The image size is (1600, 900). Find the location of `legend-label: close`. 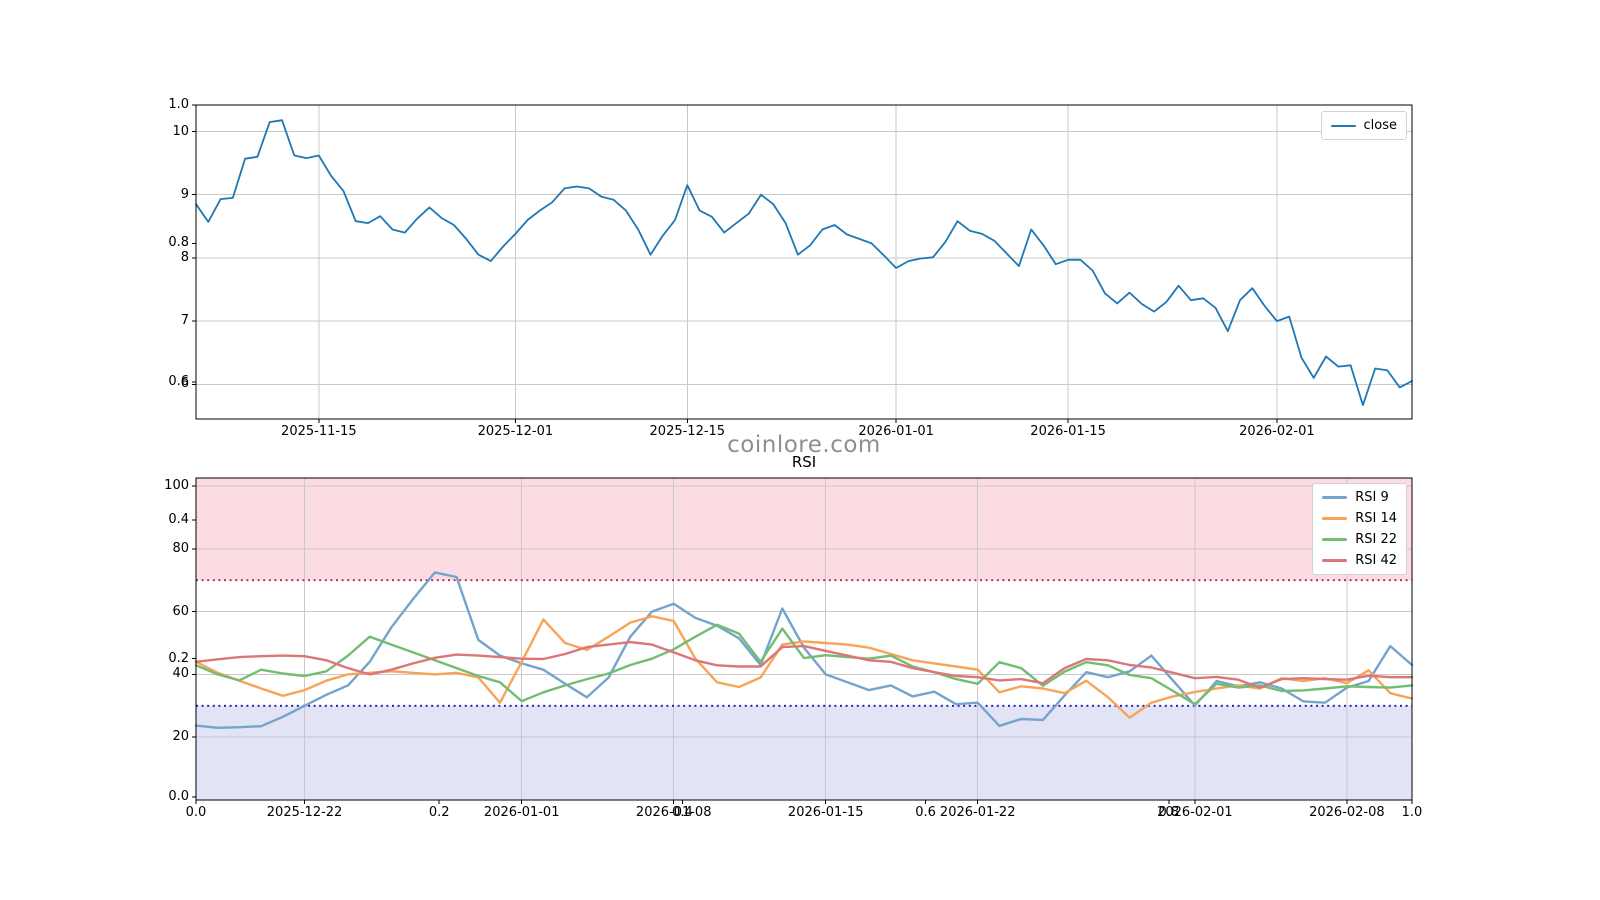

legend-label: close is located at coordinates (1380, 125).